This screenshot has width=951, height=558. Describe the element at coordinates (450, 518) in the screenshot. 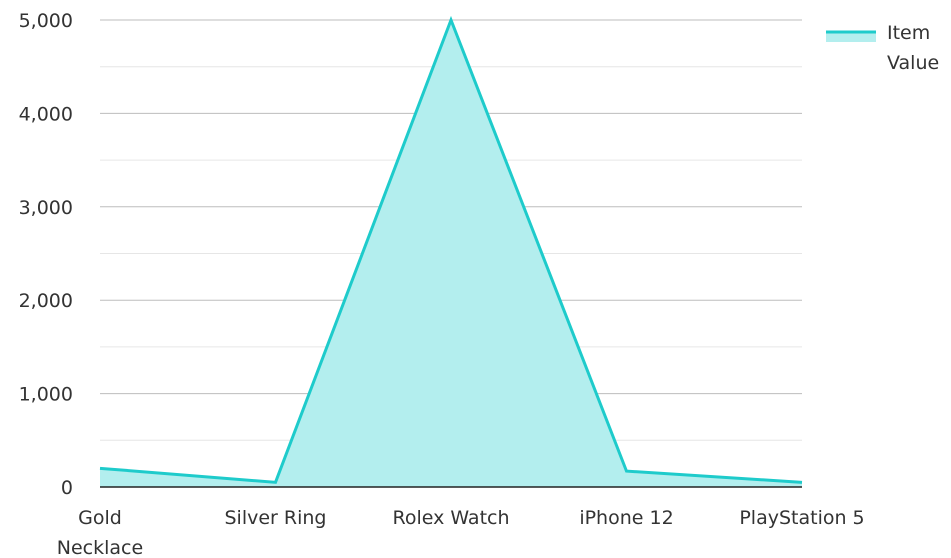

I see `x-tick-label: Rolex Watch` at that location.